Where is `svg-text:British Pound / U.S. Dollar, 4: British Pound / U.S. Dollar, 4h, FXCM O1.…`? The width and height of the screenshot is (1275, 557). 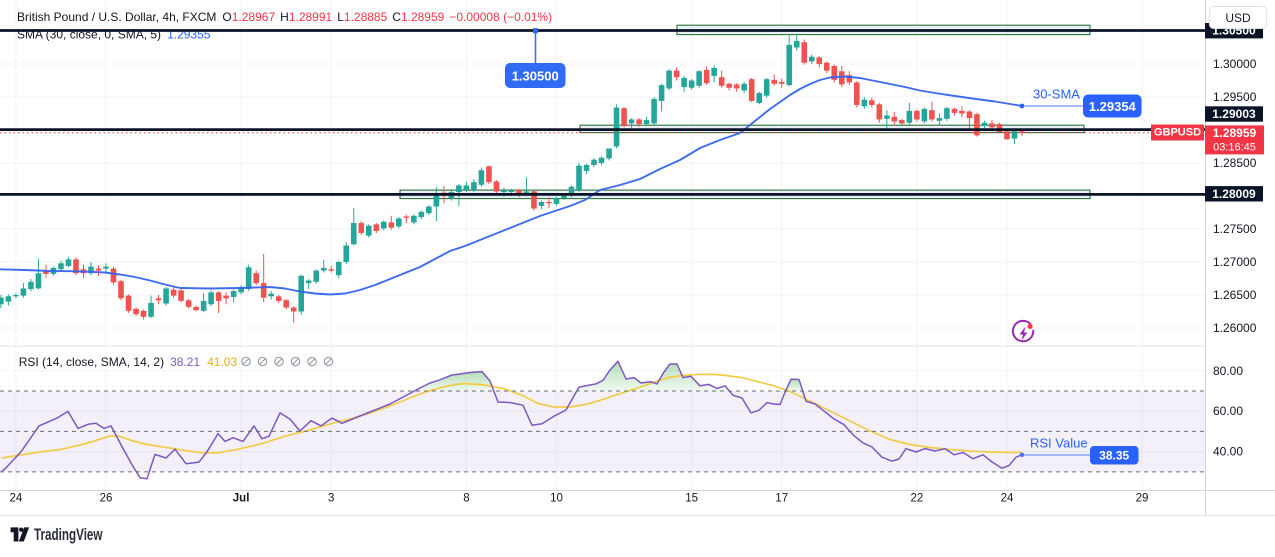 svg-text:British Pound / U.S. Dollar, 4: British Pound / U.S. Dollar, 4h, FXCM O1.… is located at coordinates (284, 17).